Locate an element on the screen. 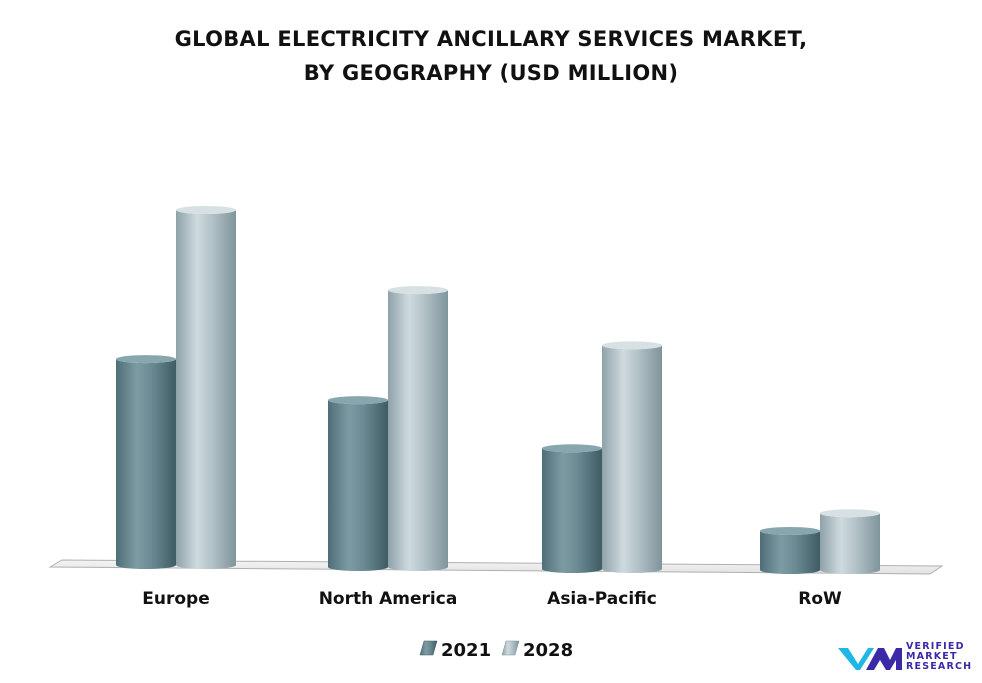 This screenshot has height=683, width=982. bar-europe-2028 is located at coordinates (206, 387).